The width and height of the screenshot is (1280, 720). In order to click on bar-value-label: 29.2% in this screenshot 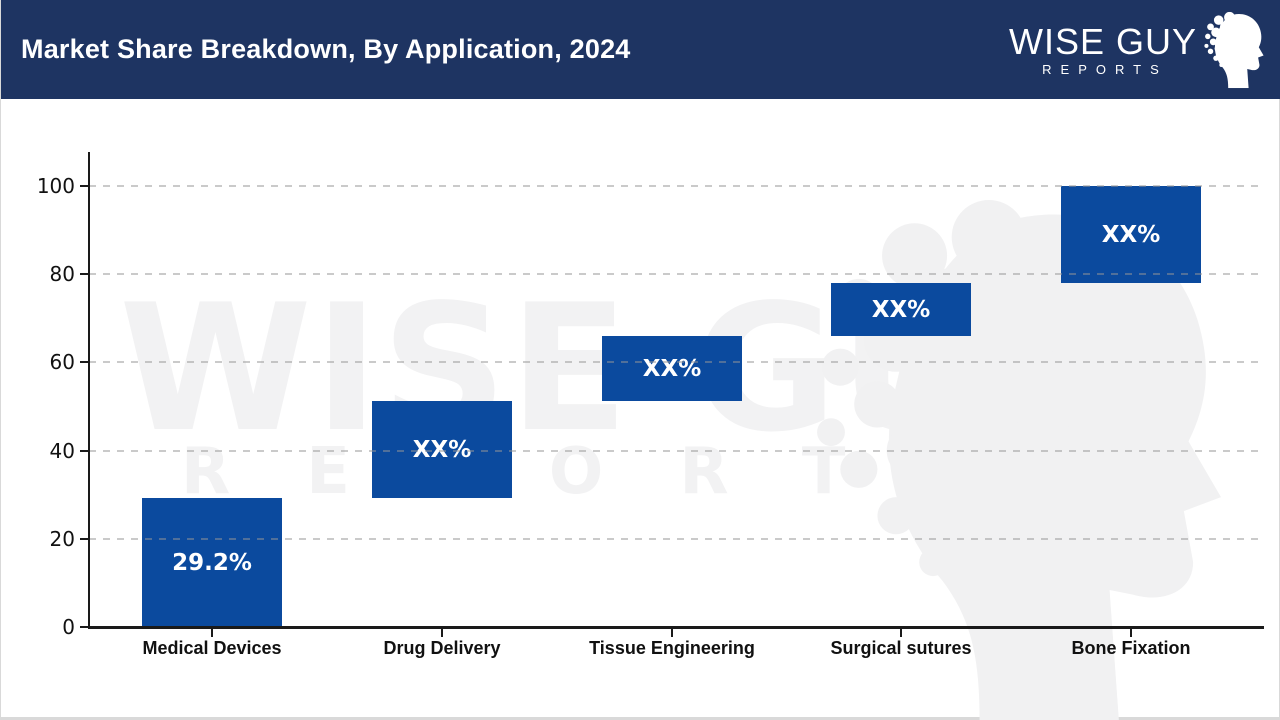, I will do `click(212, 562)`.